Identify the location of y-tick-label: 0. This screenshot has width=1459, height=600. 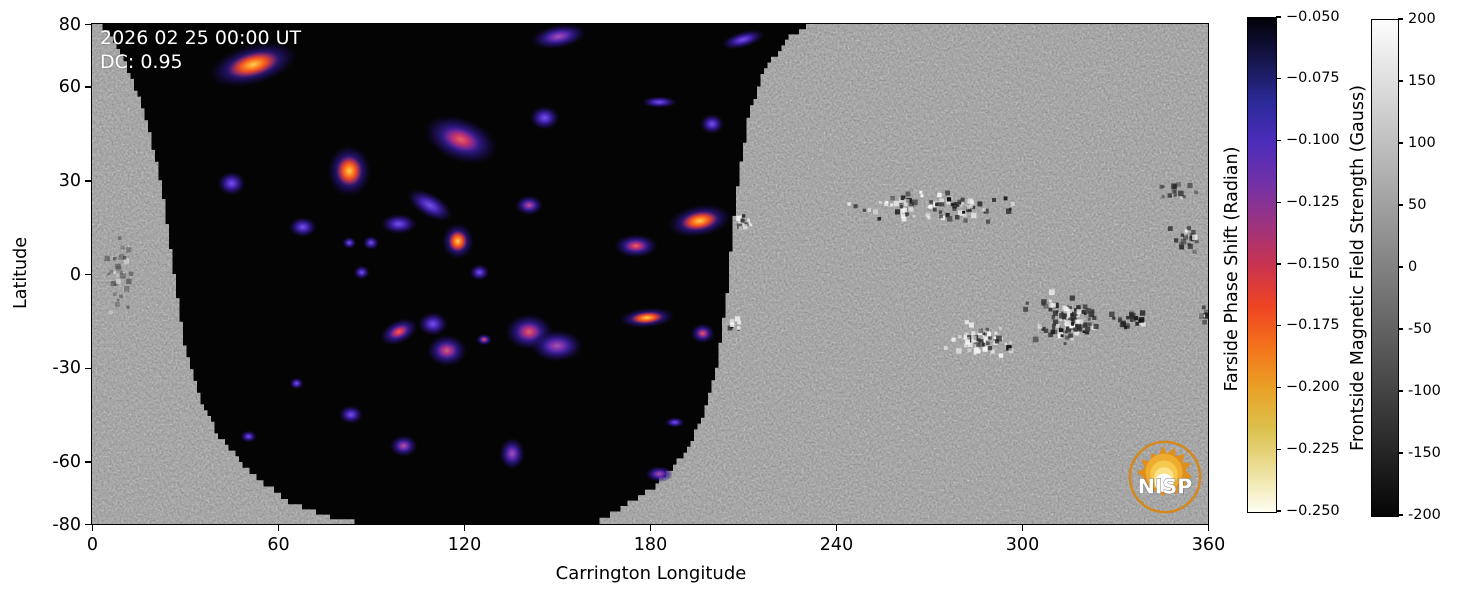
(75, 274).